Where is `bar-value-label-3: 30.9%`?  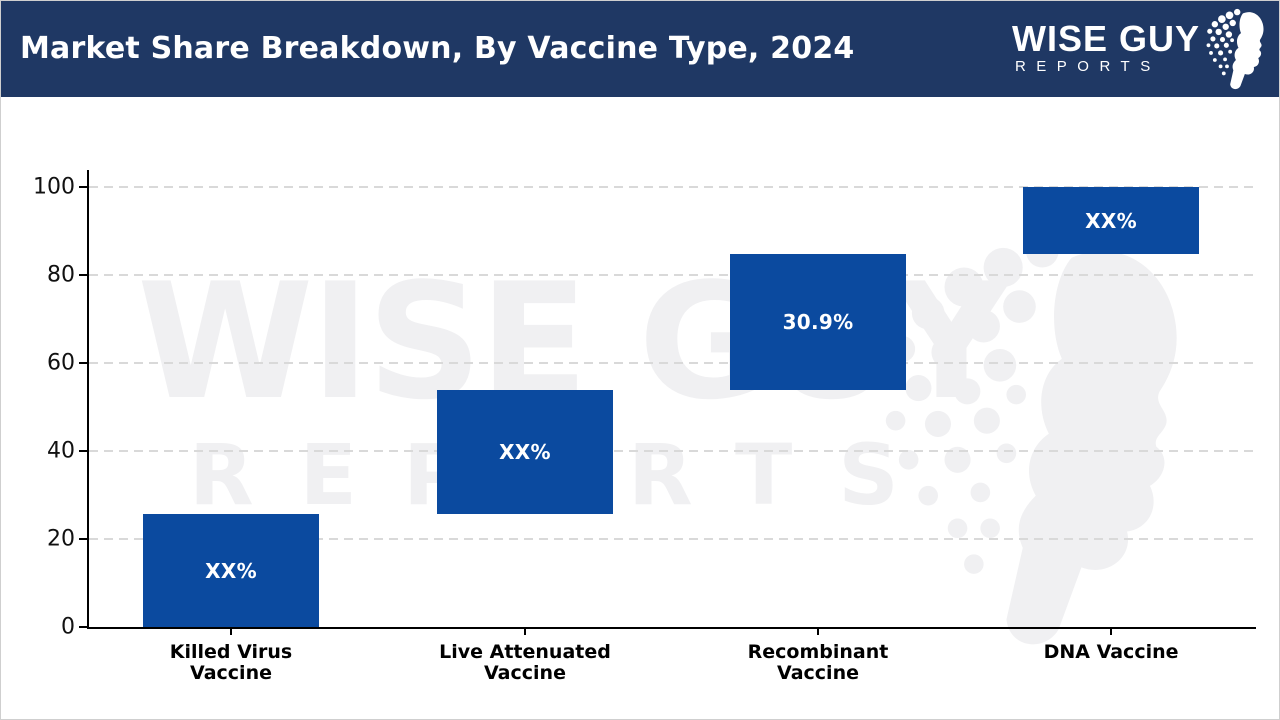
bar-value-label-3: 30.9% is located at coordinates (818, 321).